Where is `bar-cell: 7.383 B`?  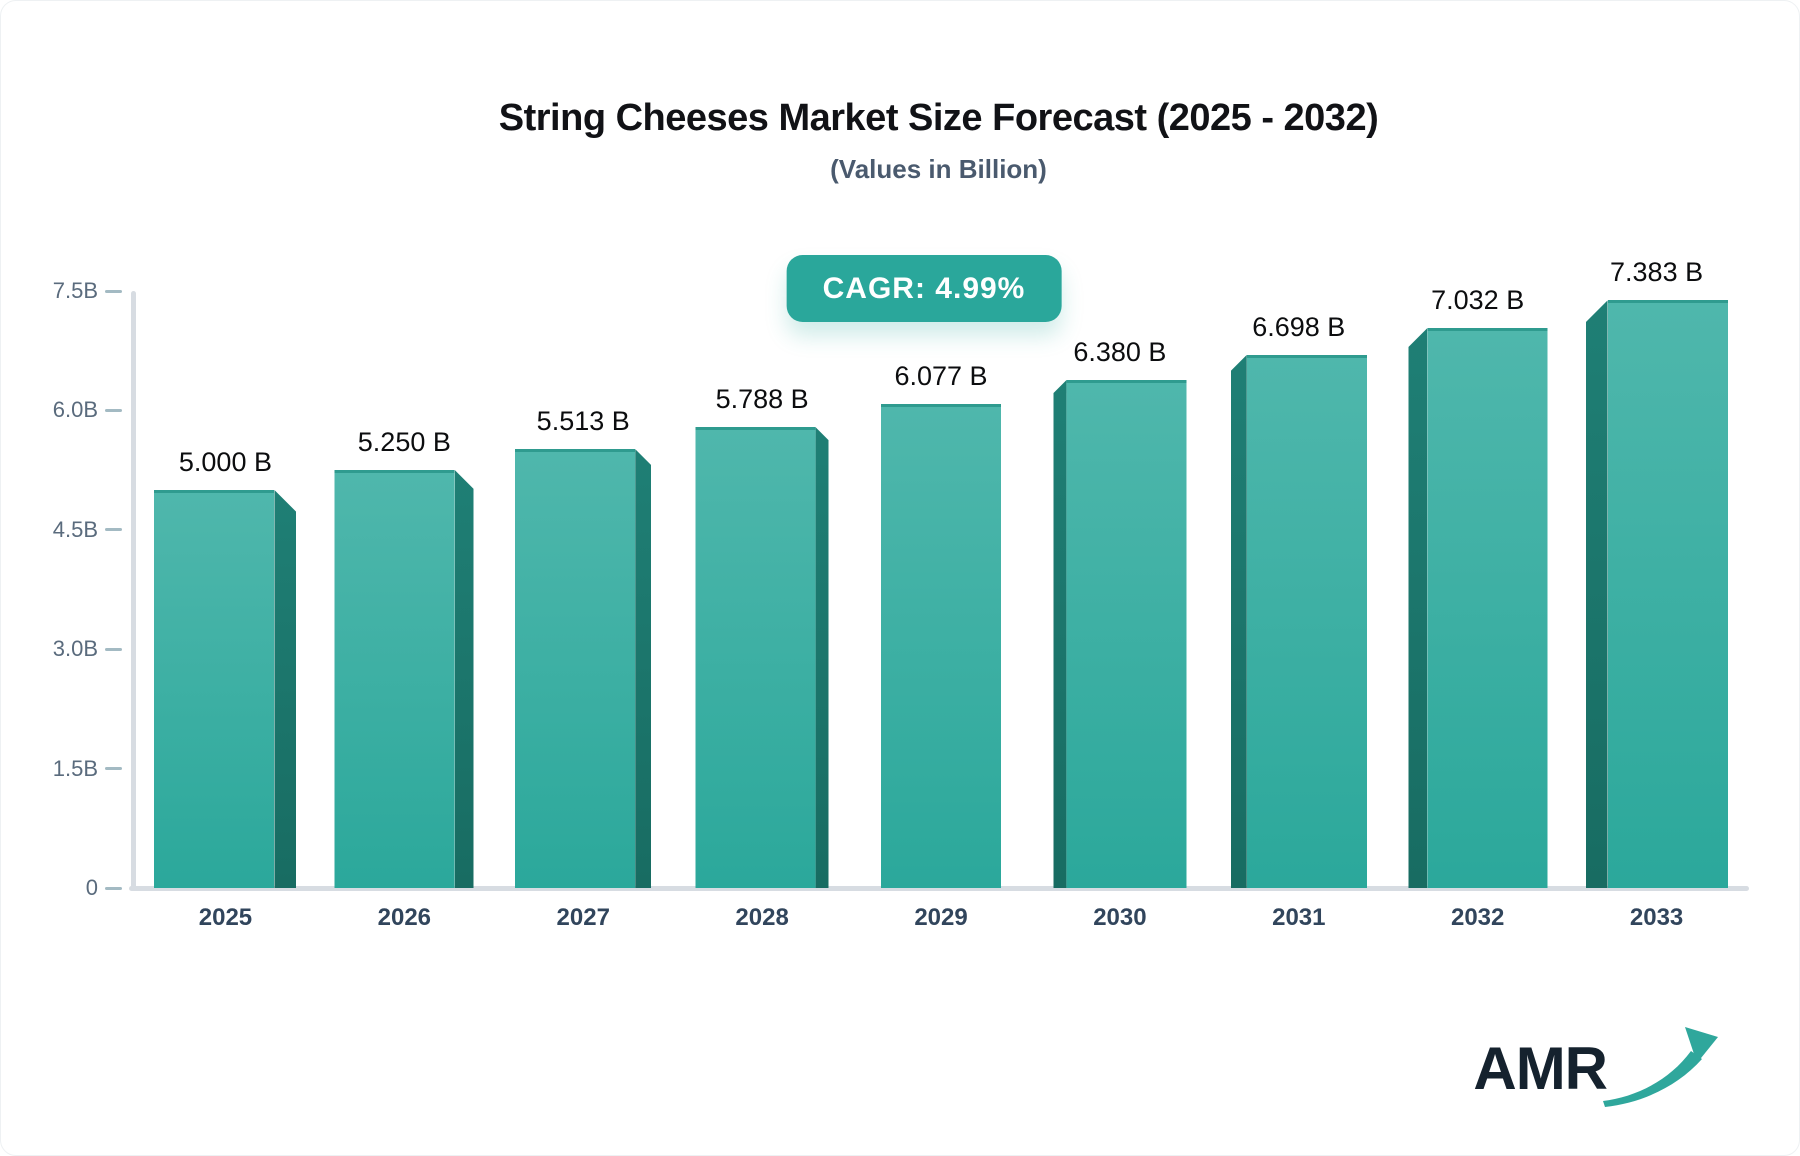
bar-cell: 7.383 B is located at coordinates (1656, 572).